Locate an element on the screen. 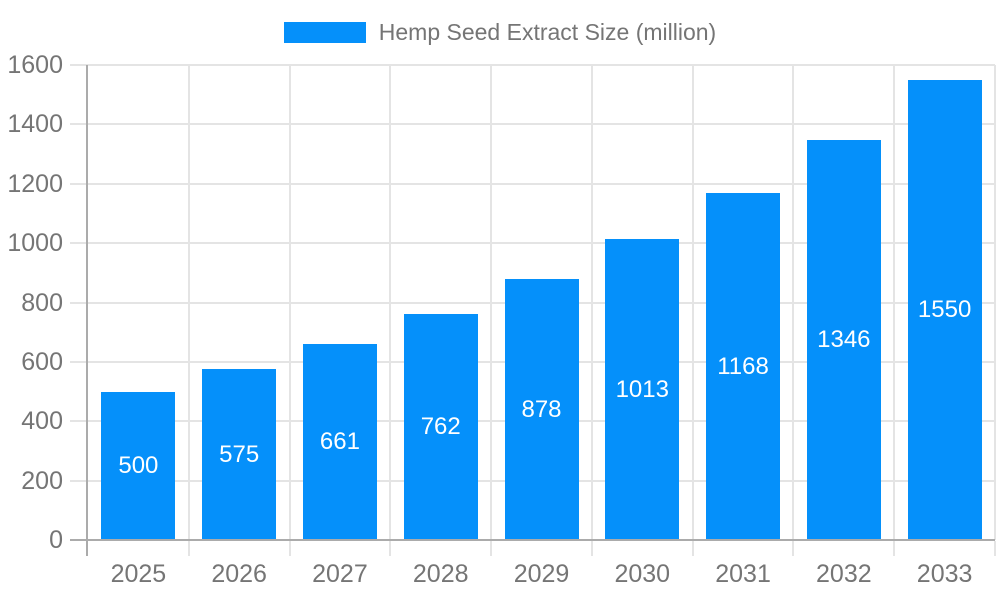 This screenshot has width=1000, height=600. y-axis-label: 600 is located at coordinates (42, 361).